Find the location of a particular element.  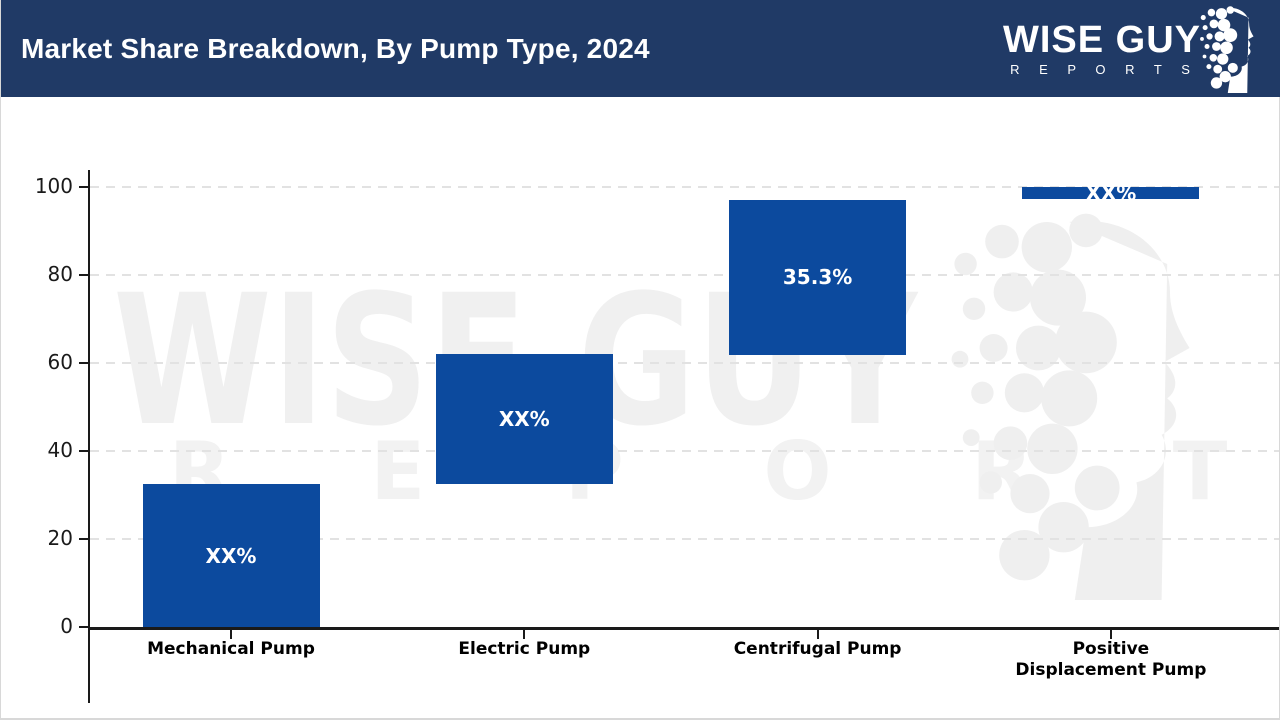

x-label-electric-pump: Electric Pump is located at coordinates (524, 649).